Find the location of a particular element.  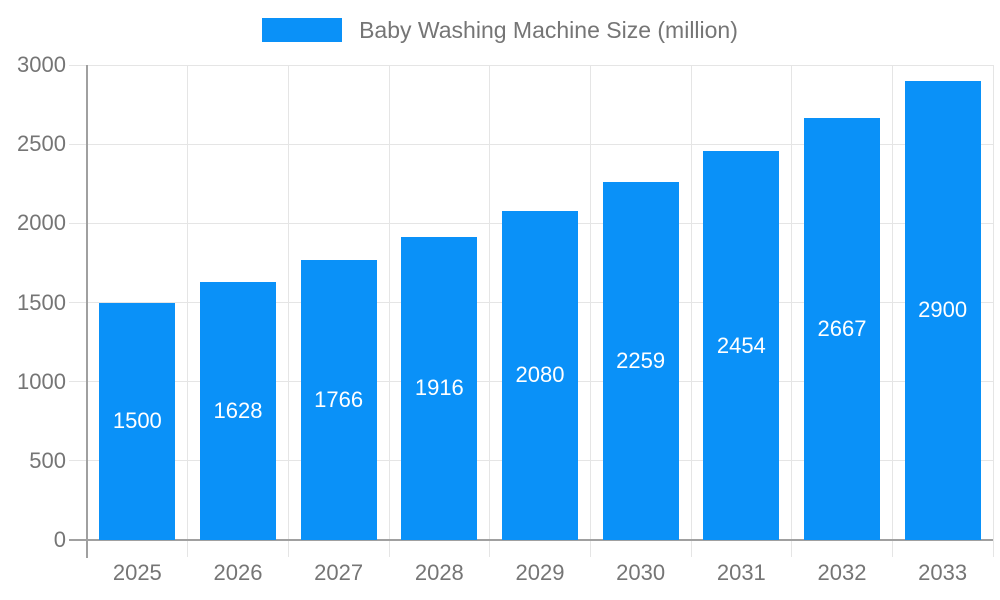

bar-value-label: 2667 is located at coordinates (842, 328).